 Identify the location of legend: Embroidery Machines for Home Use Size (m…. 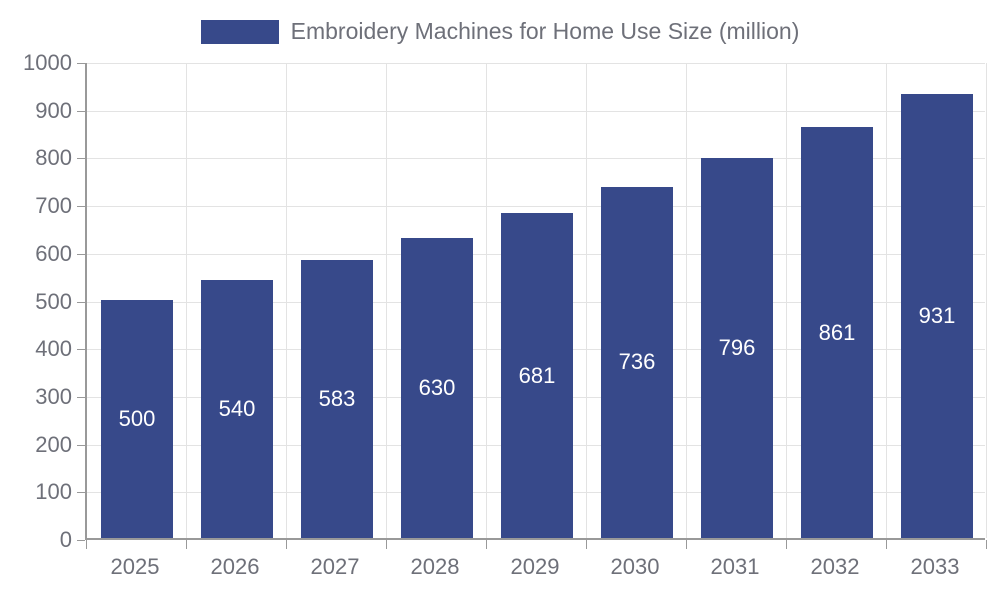
(500, 31).